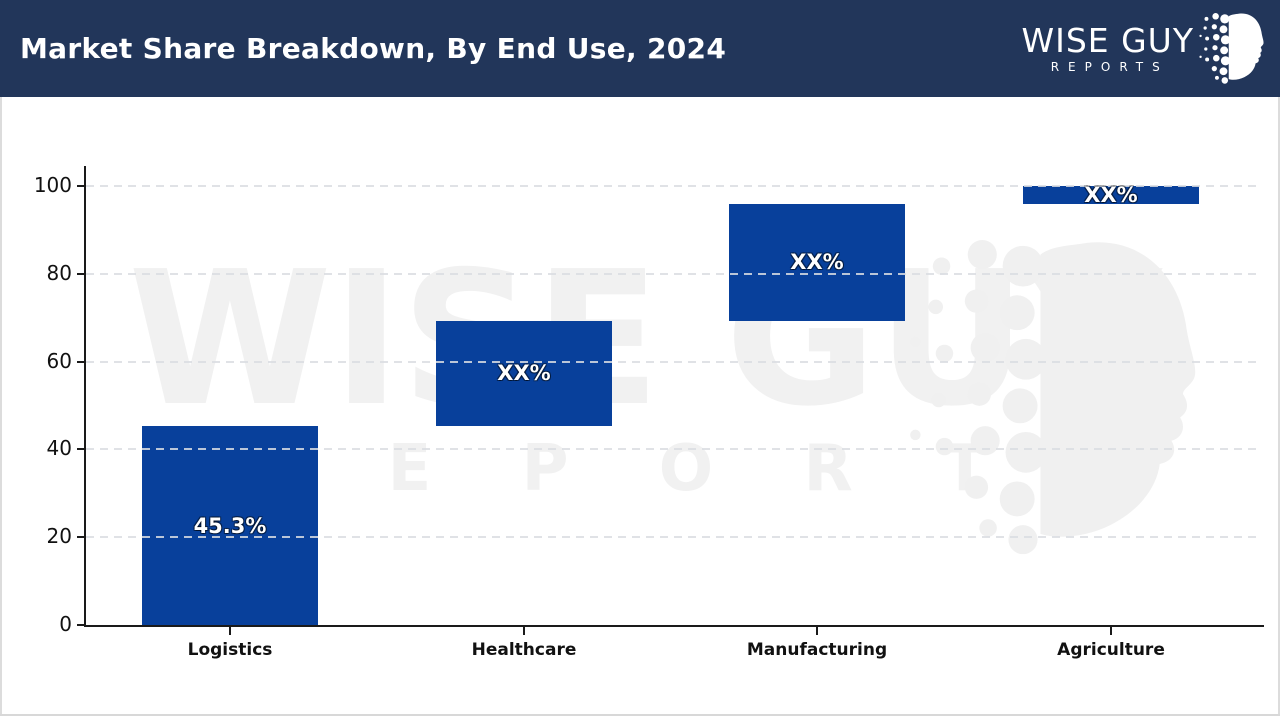 Image resolution: width=1280 pixels, height=720 pixels. I want to click on x-axis-label-agriculture: Agriculture, so click(1111, 650).